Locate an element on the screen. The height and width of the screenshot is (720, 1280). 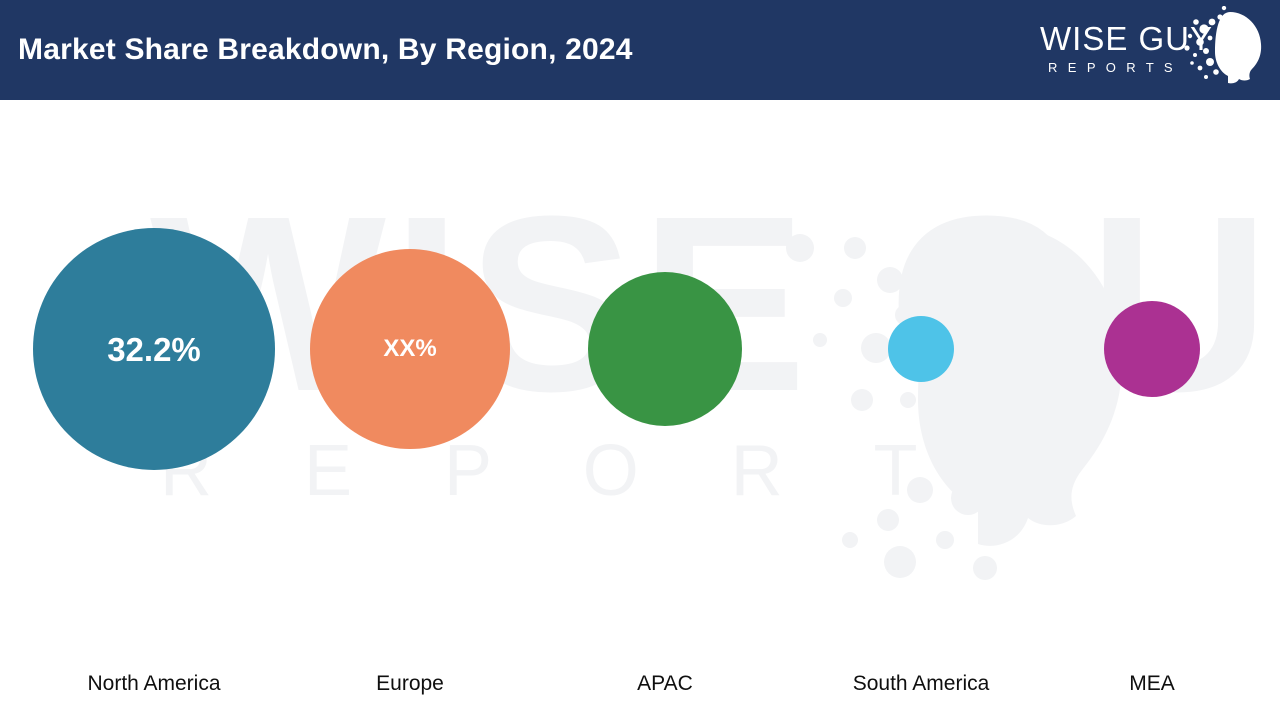
bubble-mea is located at coordinates (1152, 349).